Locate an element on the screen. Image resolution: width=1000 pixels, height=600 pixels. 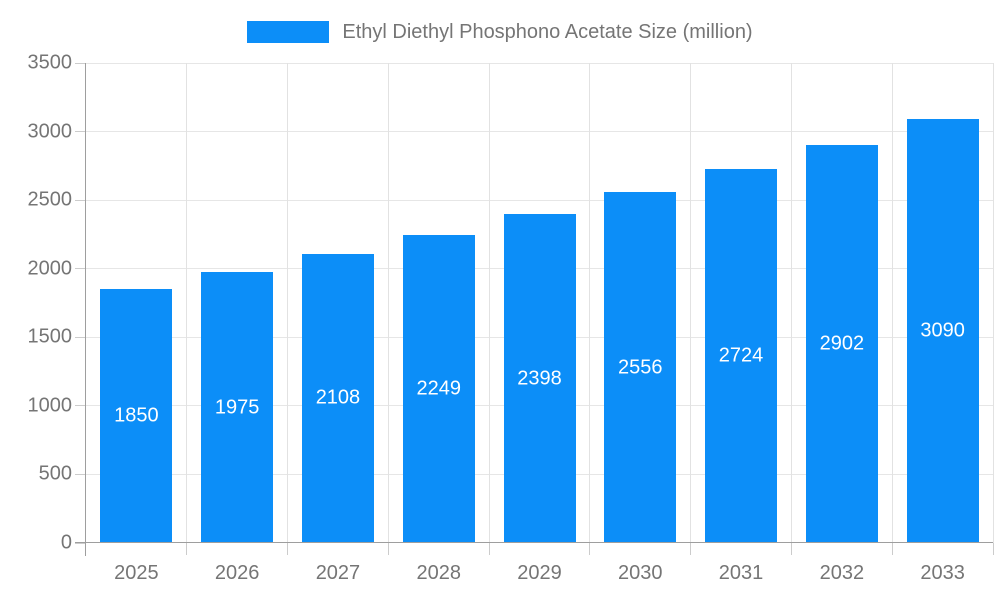
bar-value-label: 2902 is located at coordinates (842, 343).